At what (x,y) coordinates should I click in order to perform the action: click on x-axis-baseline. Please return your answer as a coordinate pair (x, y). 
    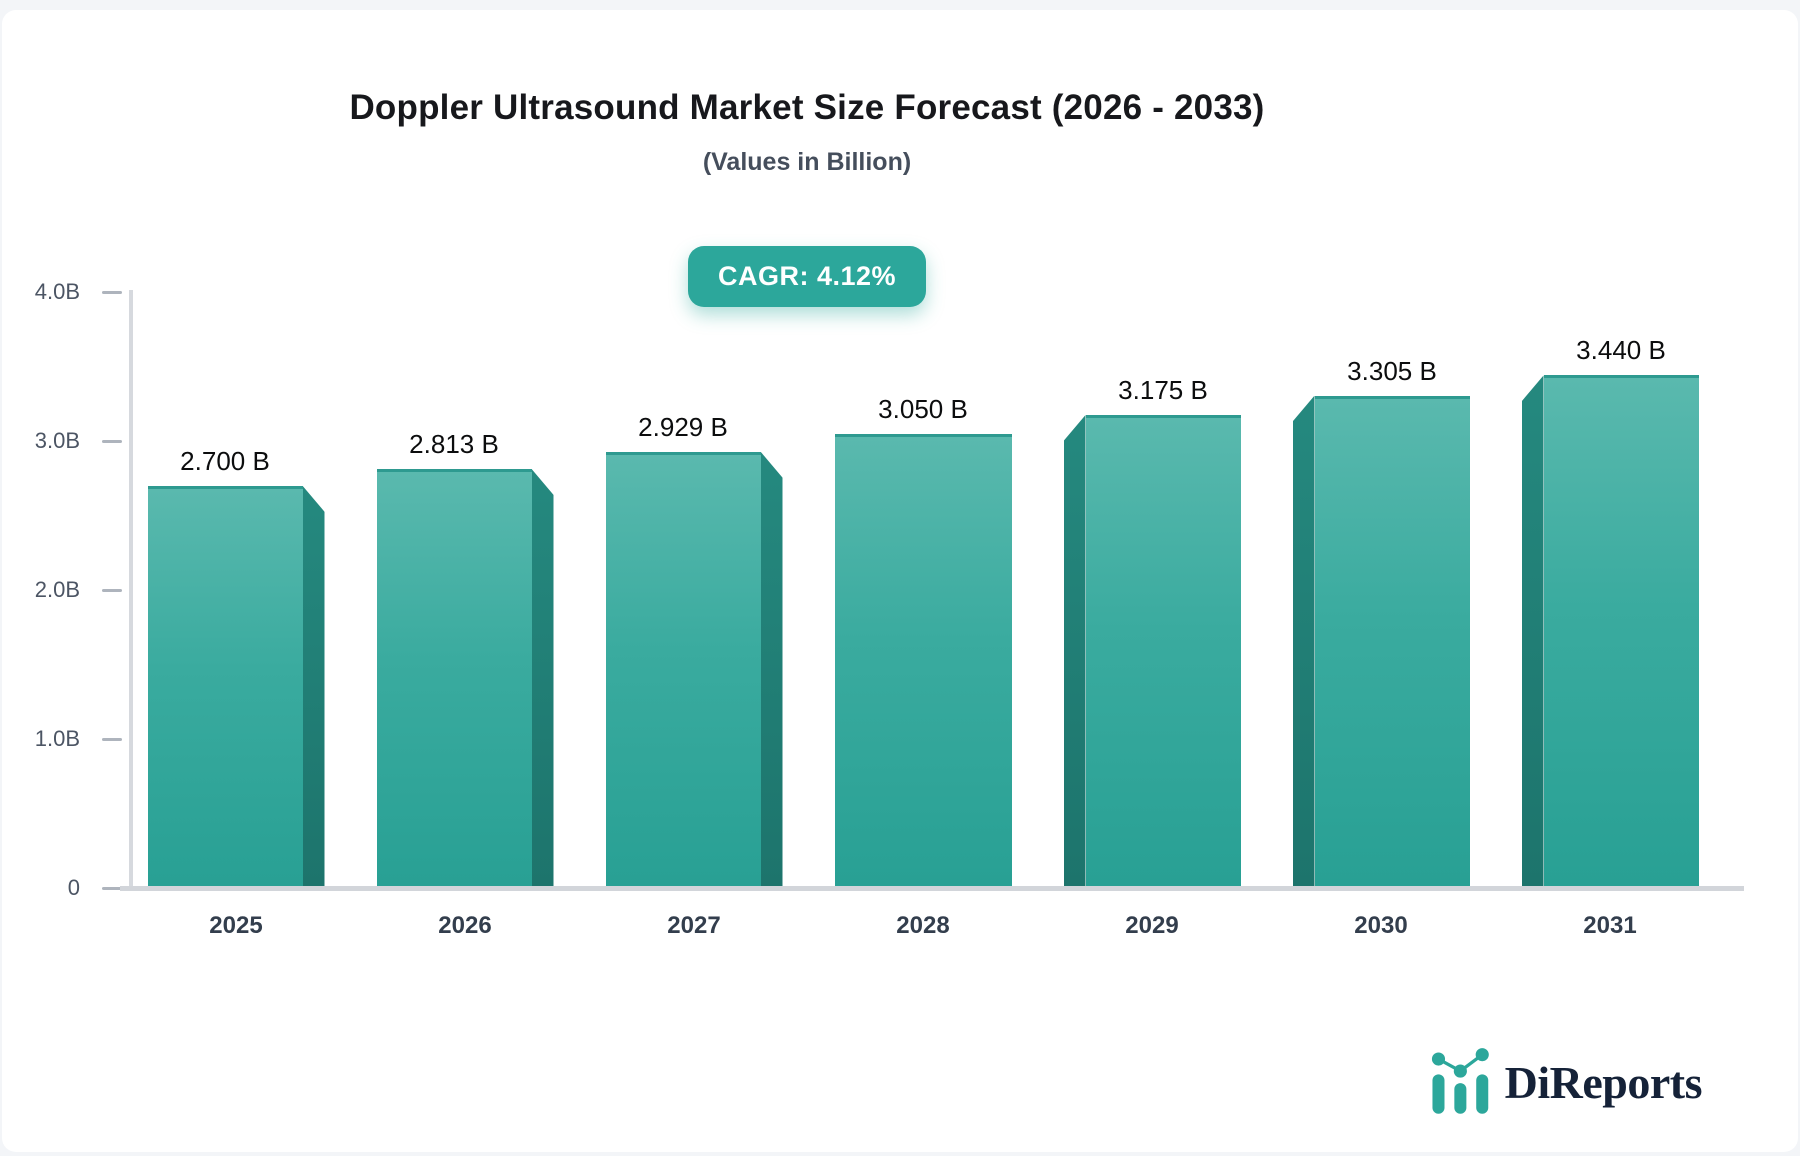
    Looking at the image, I should click on (932, 888).